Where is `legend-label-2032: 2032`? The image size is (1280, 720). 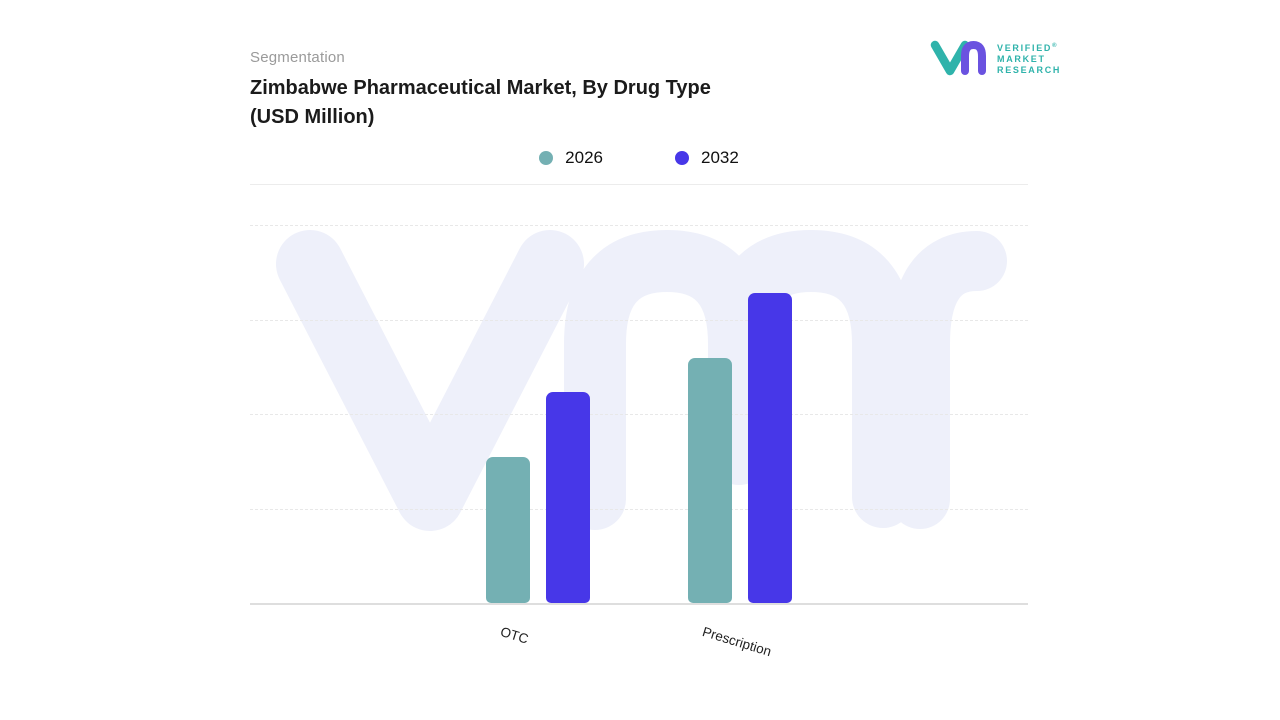 legend-label-2032: 2032 is located at coordinates (720, 157).